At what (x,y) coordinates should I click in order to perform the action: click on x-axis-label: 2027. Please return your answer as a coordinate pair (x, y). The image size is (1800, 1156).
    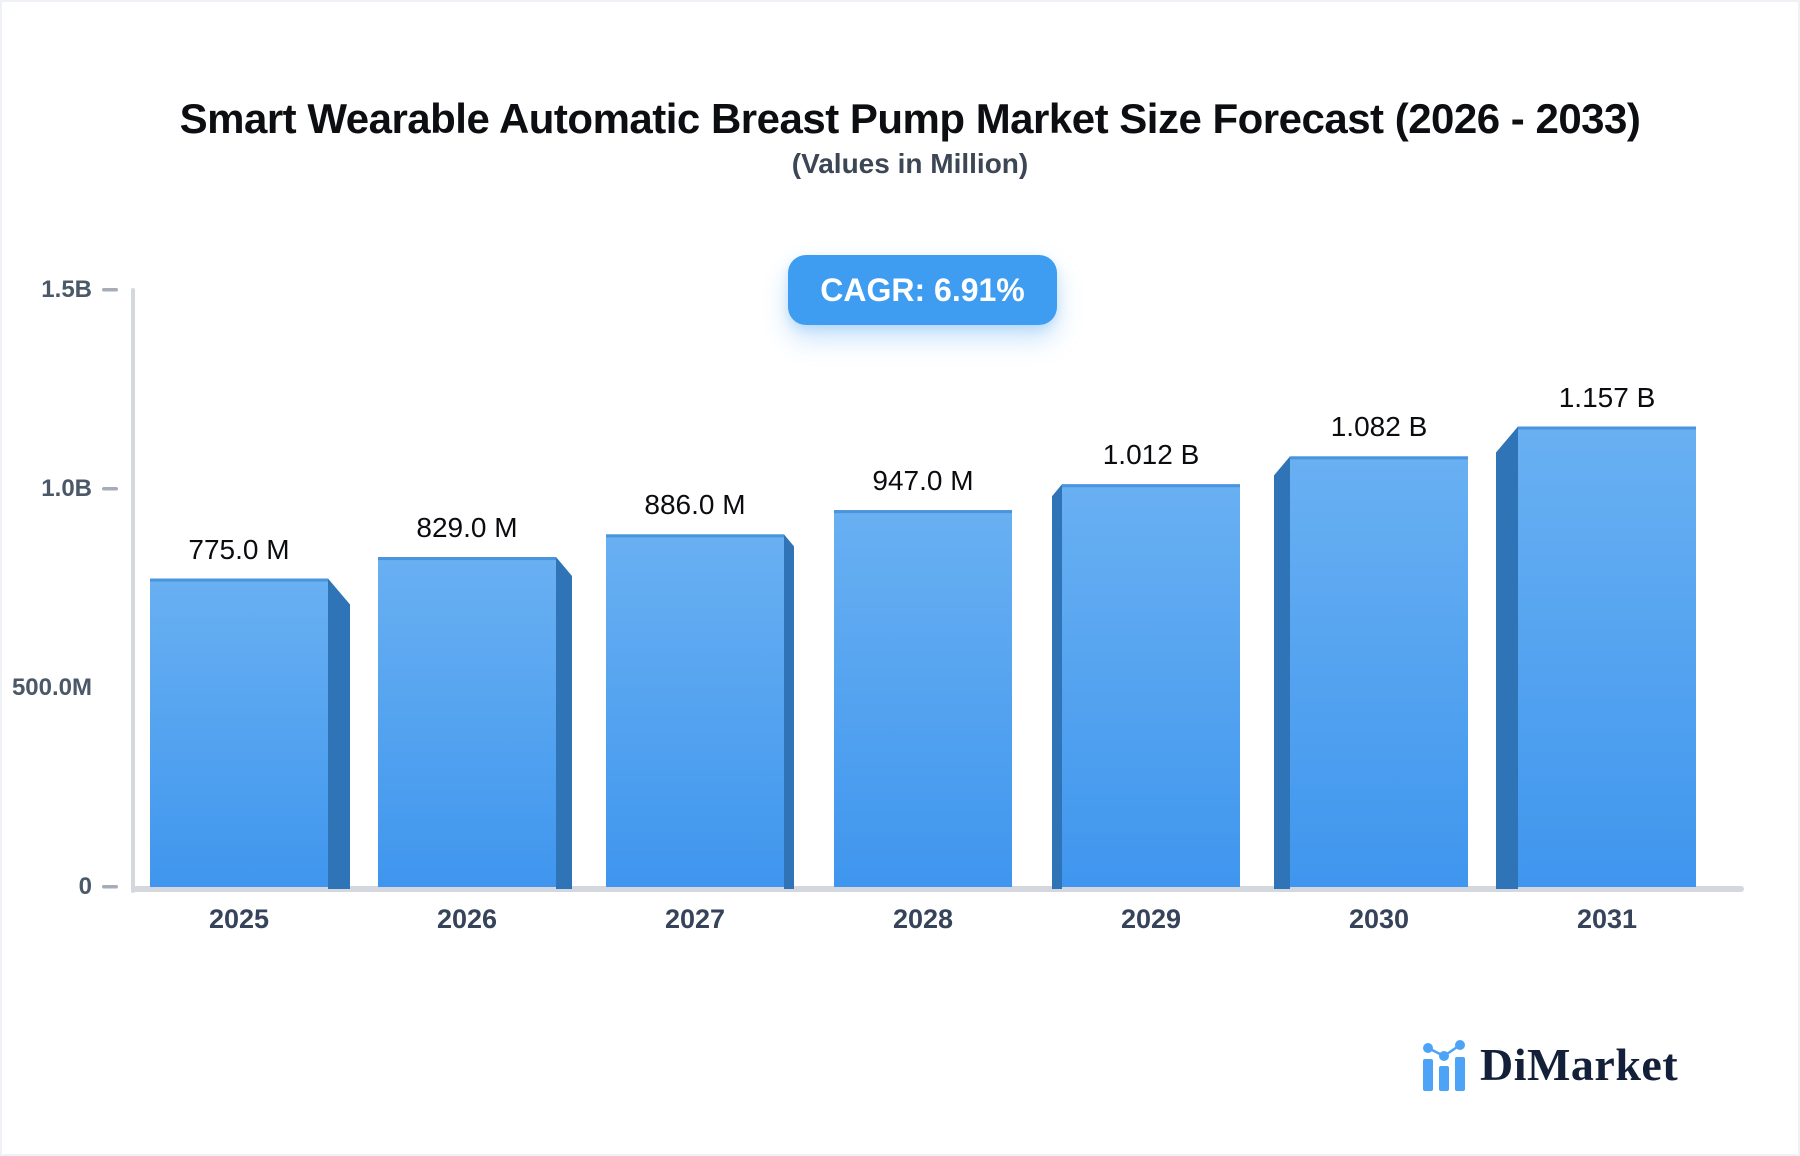
    Looking at the image, I should click on (695, 919).